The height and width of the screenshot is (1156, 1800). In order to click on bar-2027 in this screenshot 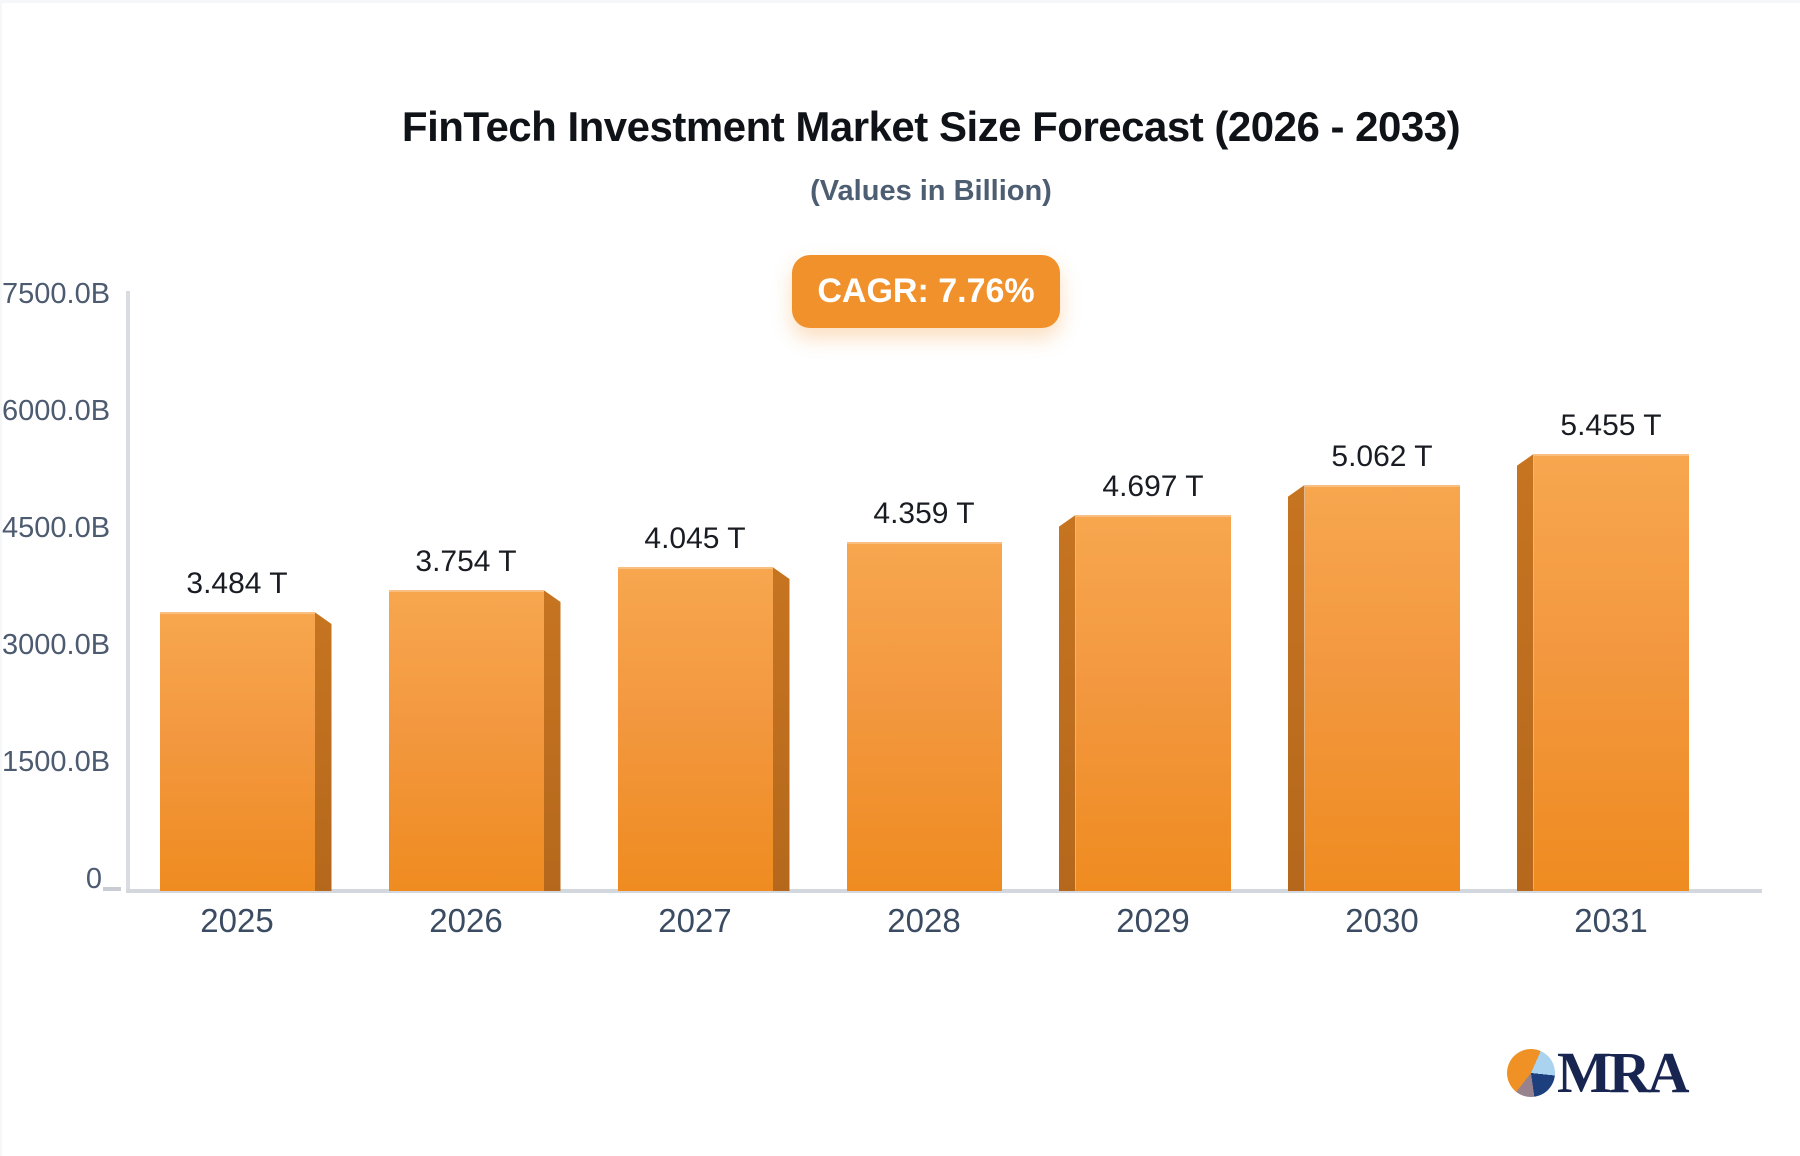, I will do `click(695, 729)`.